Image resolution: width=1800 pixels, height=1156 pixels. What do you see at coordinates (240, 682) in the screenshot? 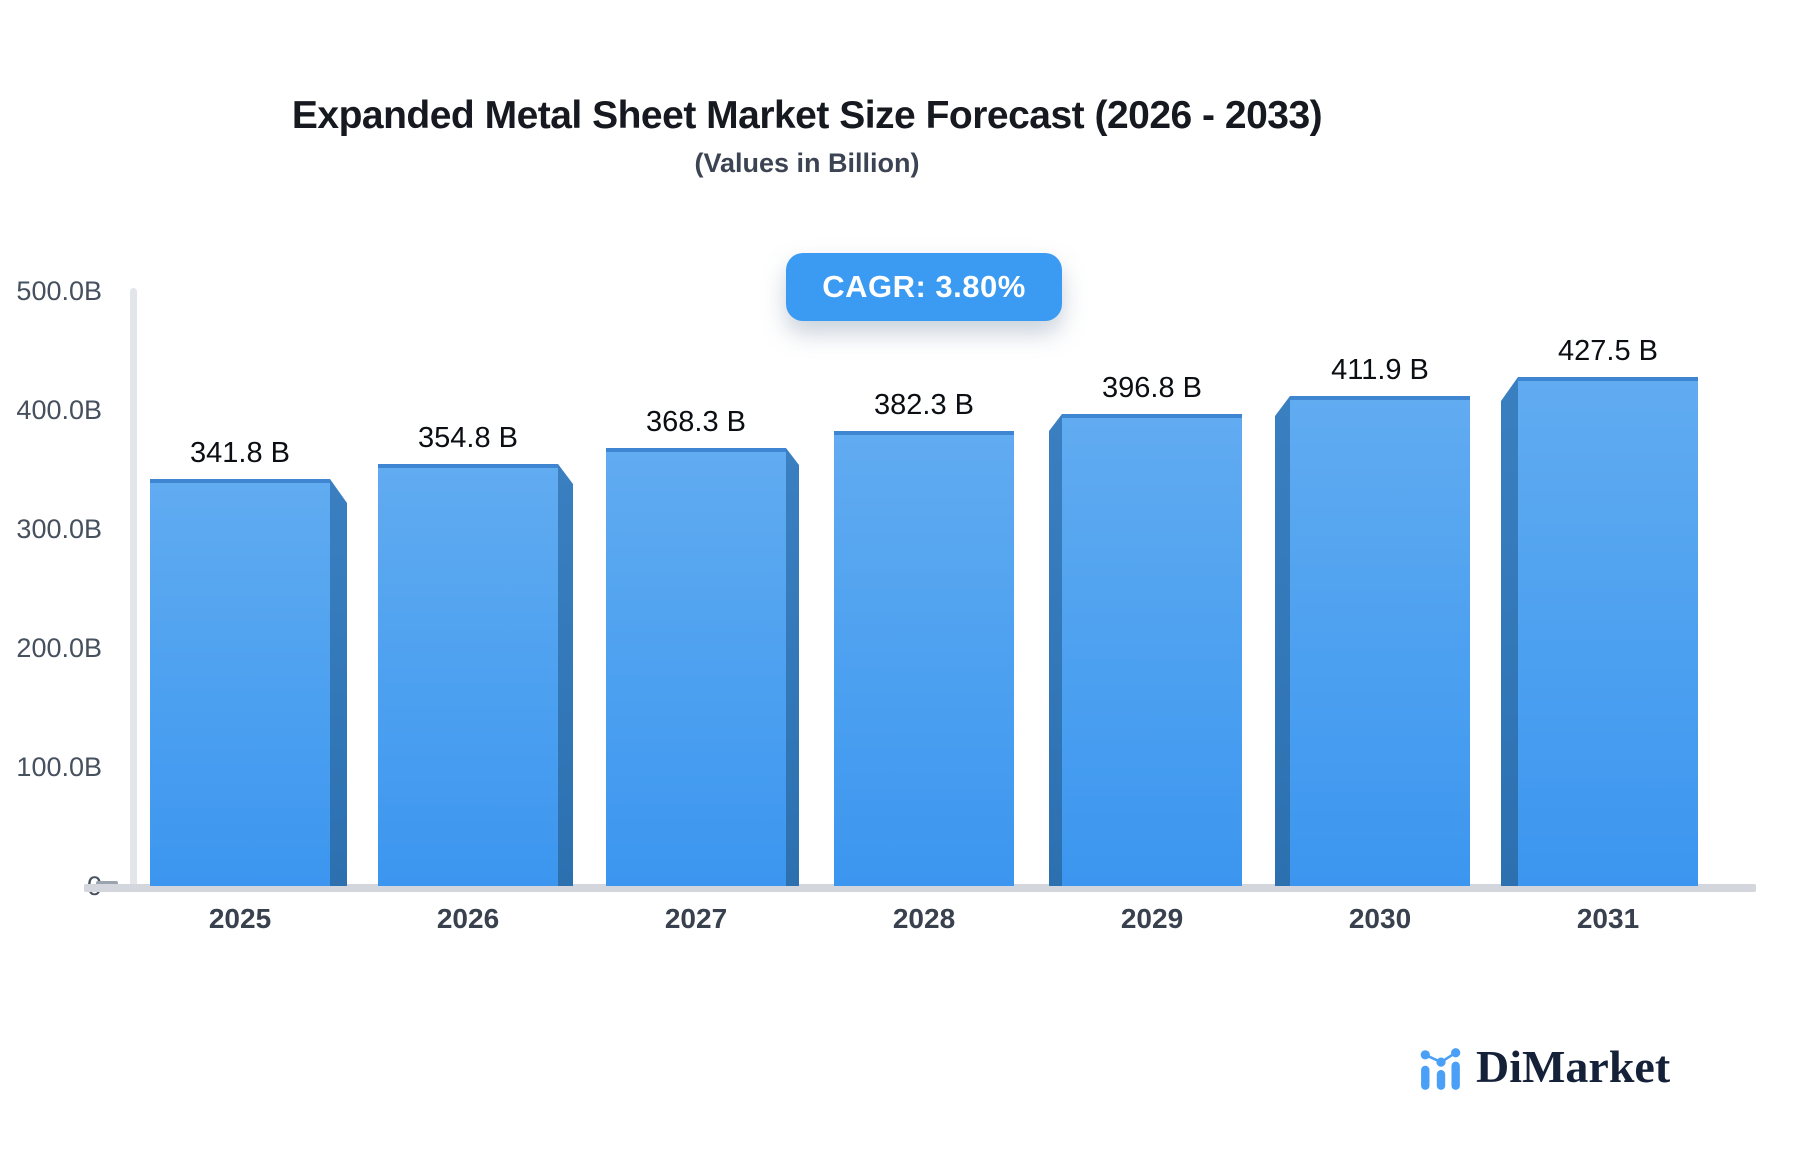
I see `bar-2025` at bounding box center [240, 682].